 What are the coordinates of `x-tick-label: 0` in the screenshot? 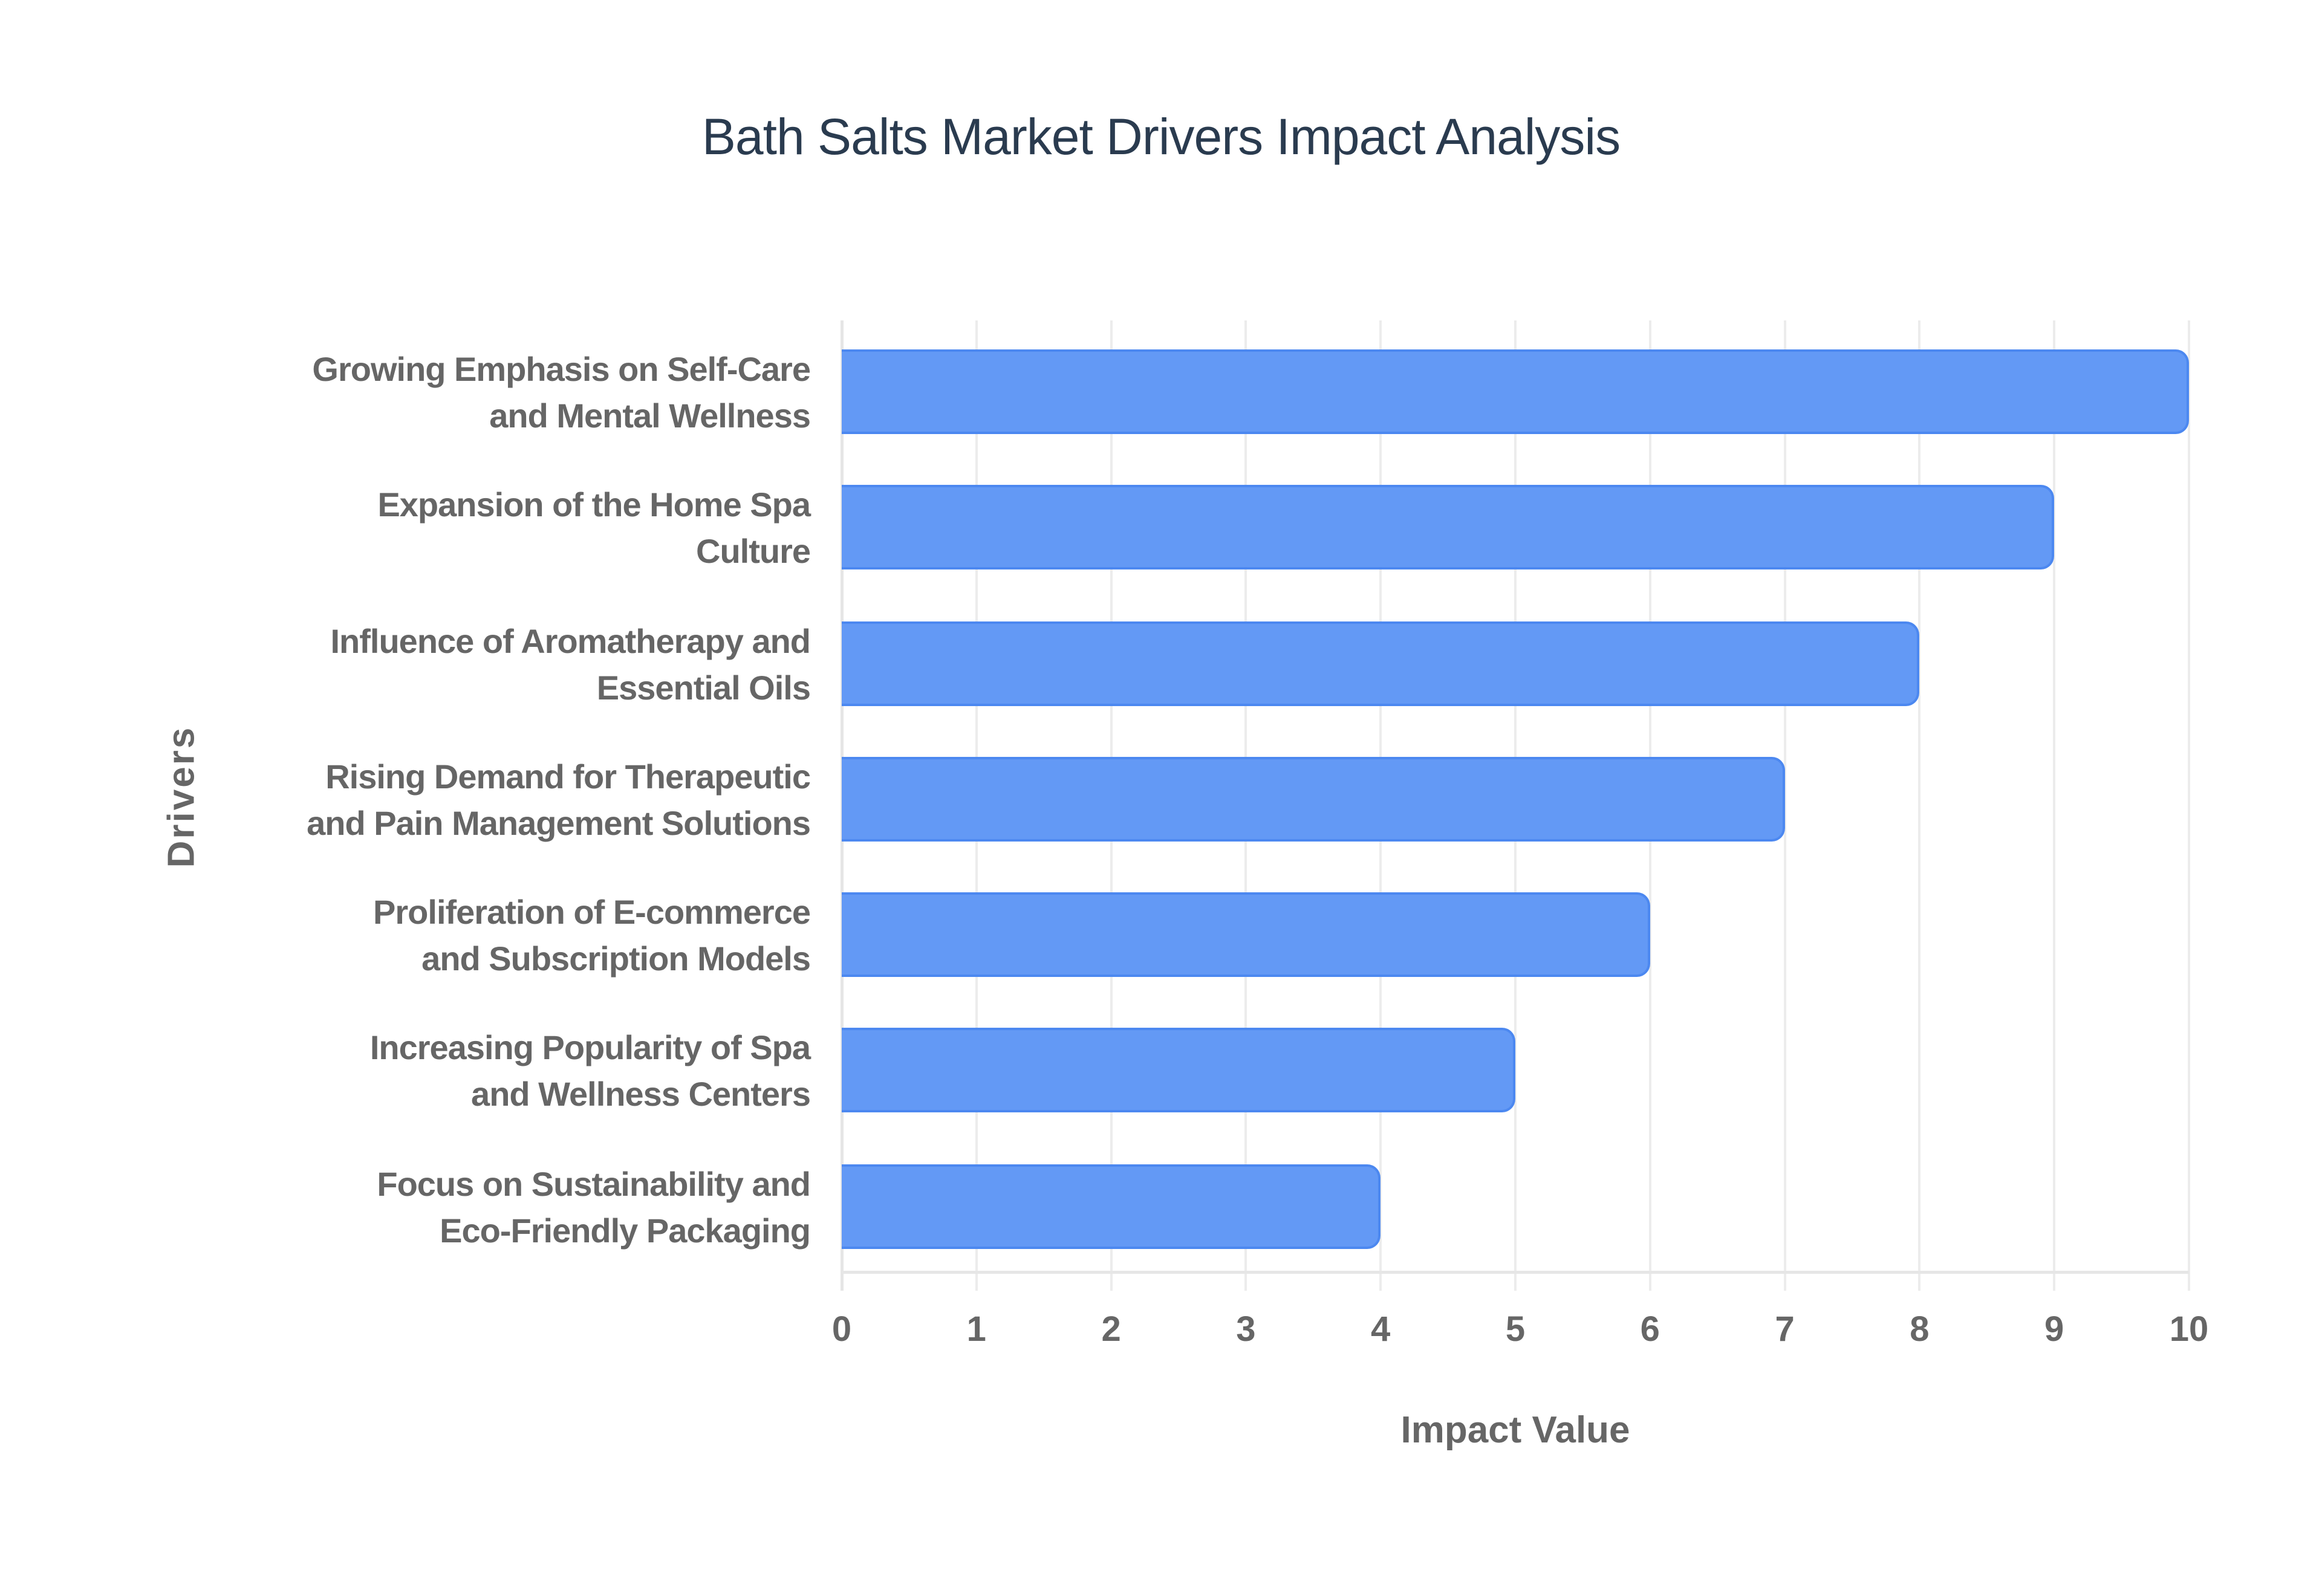 It's located at (841, 1329).